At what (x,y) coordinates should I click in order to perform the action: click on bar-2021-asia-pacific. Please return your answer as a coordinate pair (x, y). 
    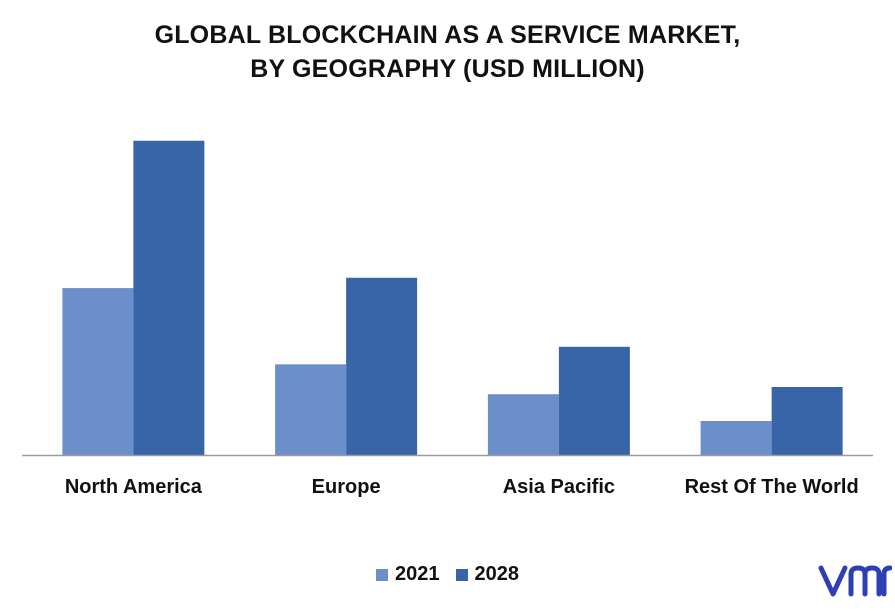
    Looking at the image, I should click on (523, 424).